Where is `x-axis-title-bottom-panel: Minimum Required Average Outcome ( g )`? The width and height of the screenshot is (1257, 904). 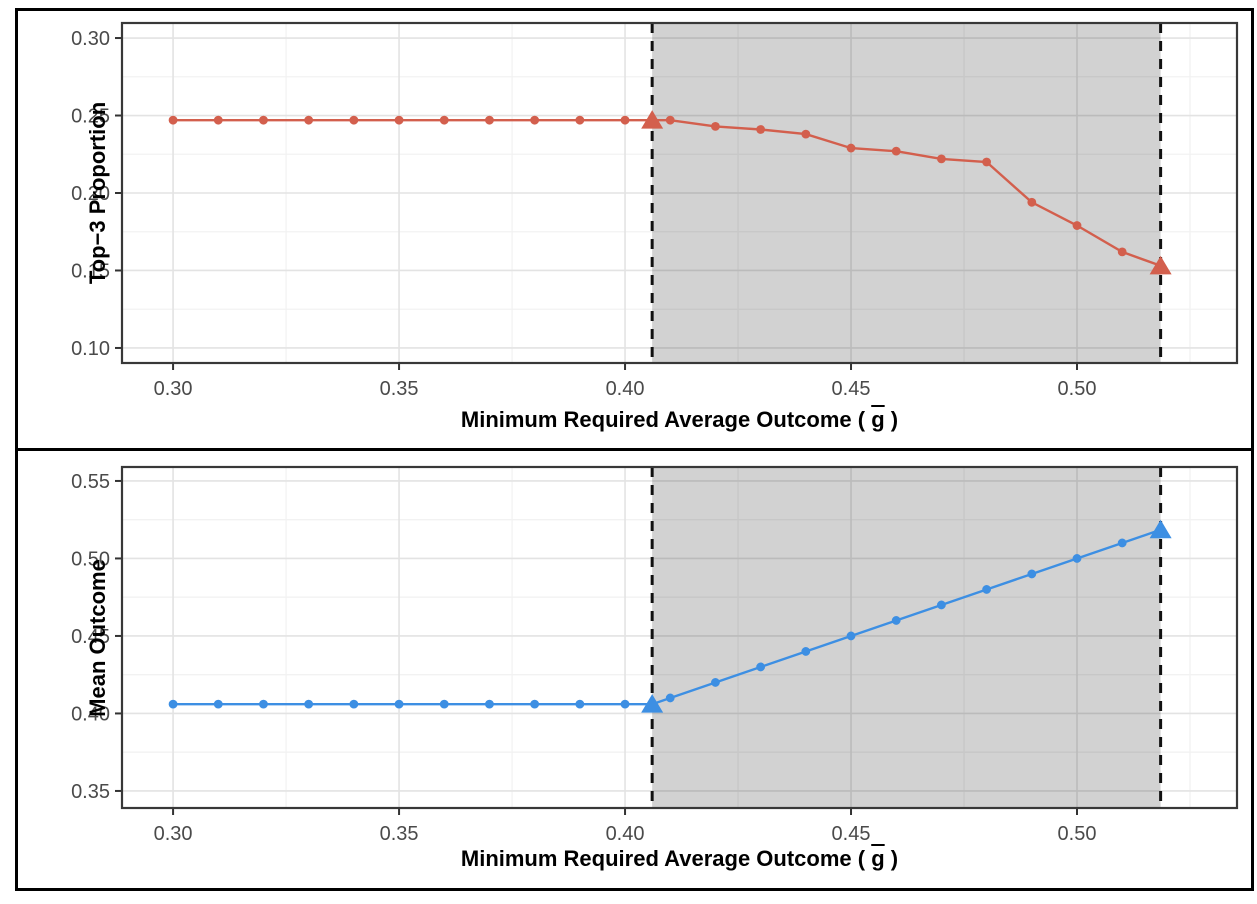 x-axis-title-bottom-panel: Minimum Required Average Outcome ( g ) is located at coordinates (679, 859).